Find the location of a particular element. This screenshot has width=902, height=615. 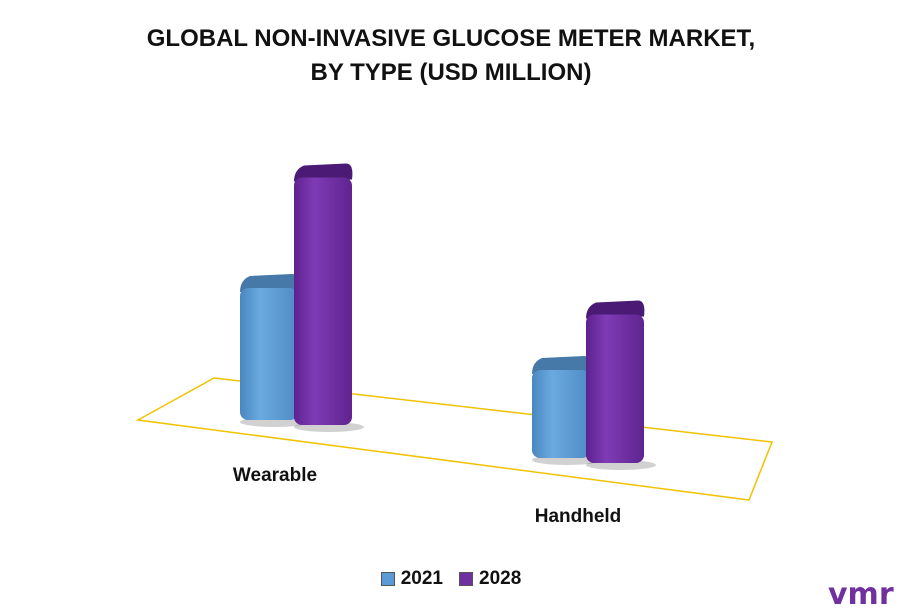

legend-item-2028: 2028 is located at coordinates (490, 579).